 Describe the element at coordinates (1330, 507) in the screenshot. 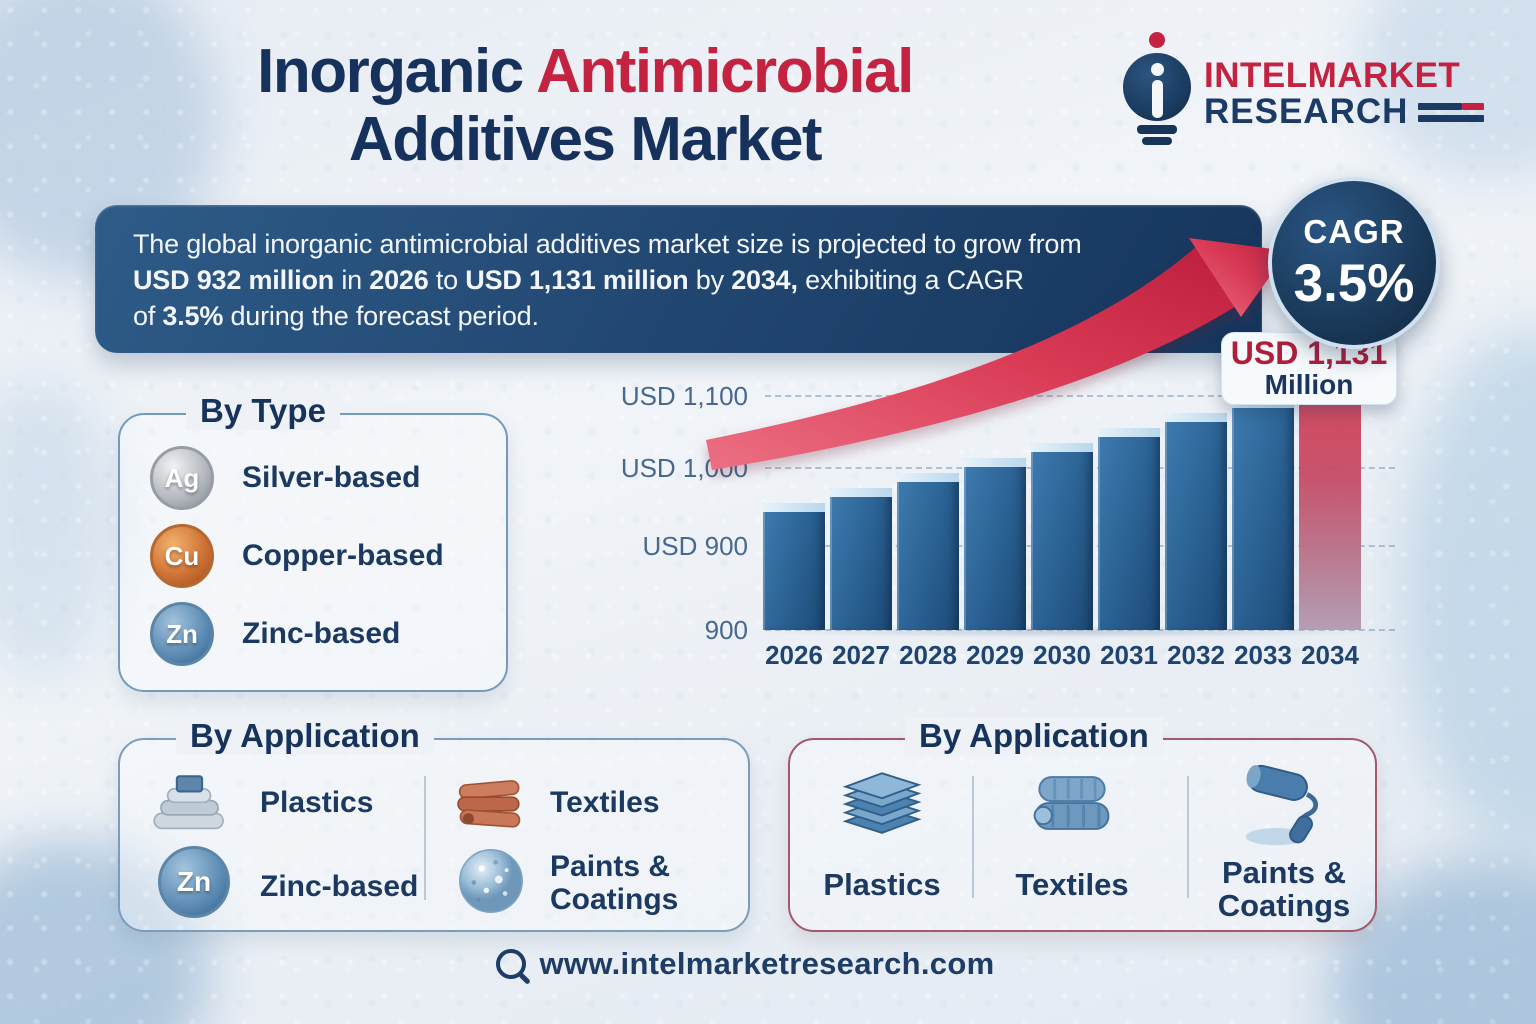

I see `bar-2034-highlight` at that location.